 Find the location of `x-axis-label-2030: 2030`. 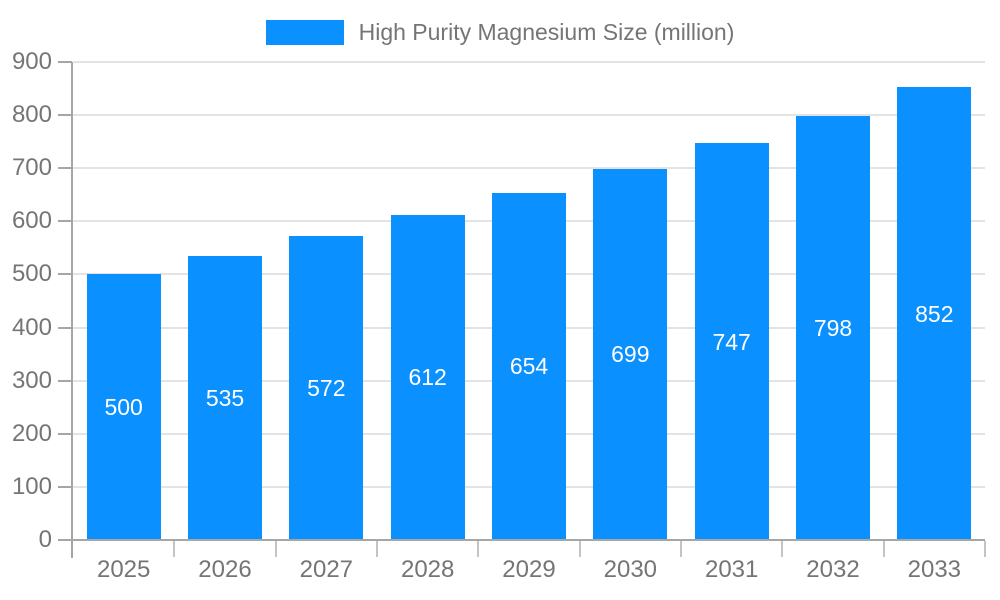

x-axis-label-2030: 2030 is located at coordinates (630, 569).